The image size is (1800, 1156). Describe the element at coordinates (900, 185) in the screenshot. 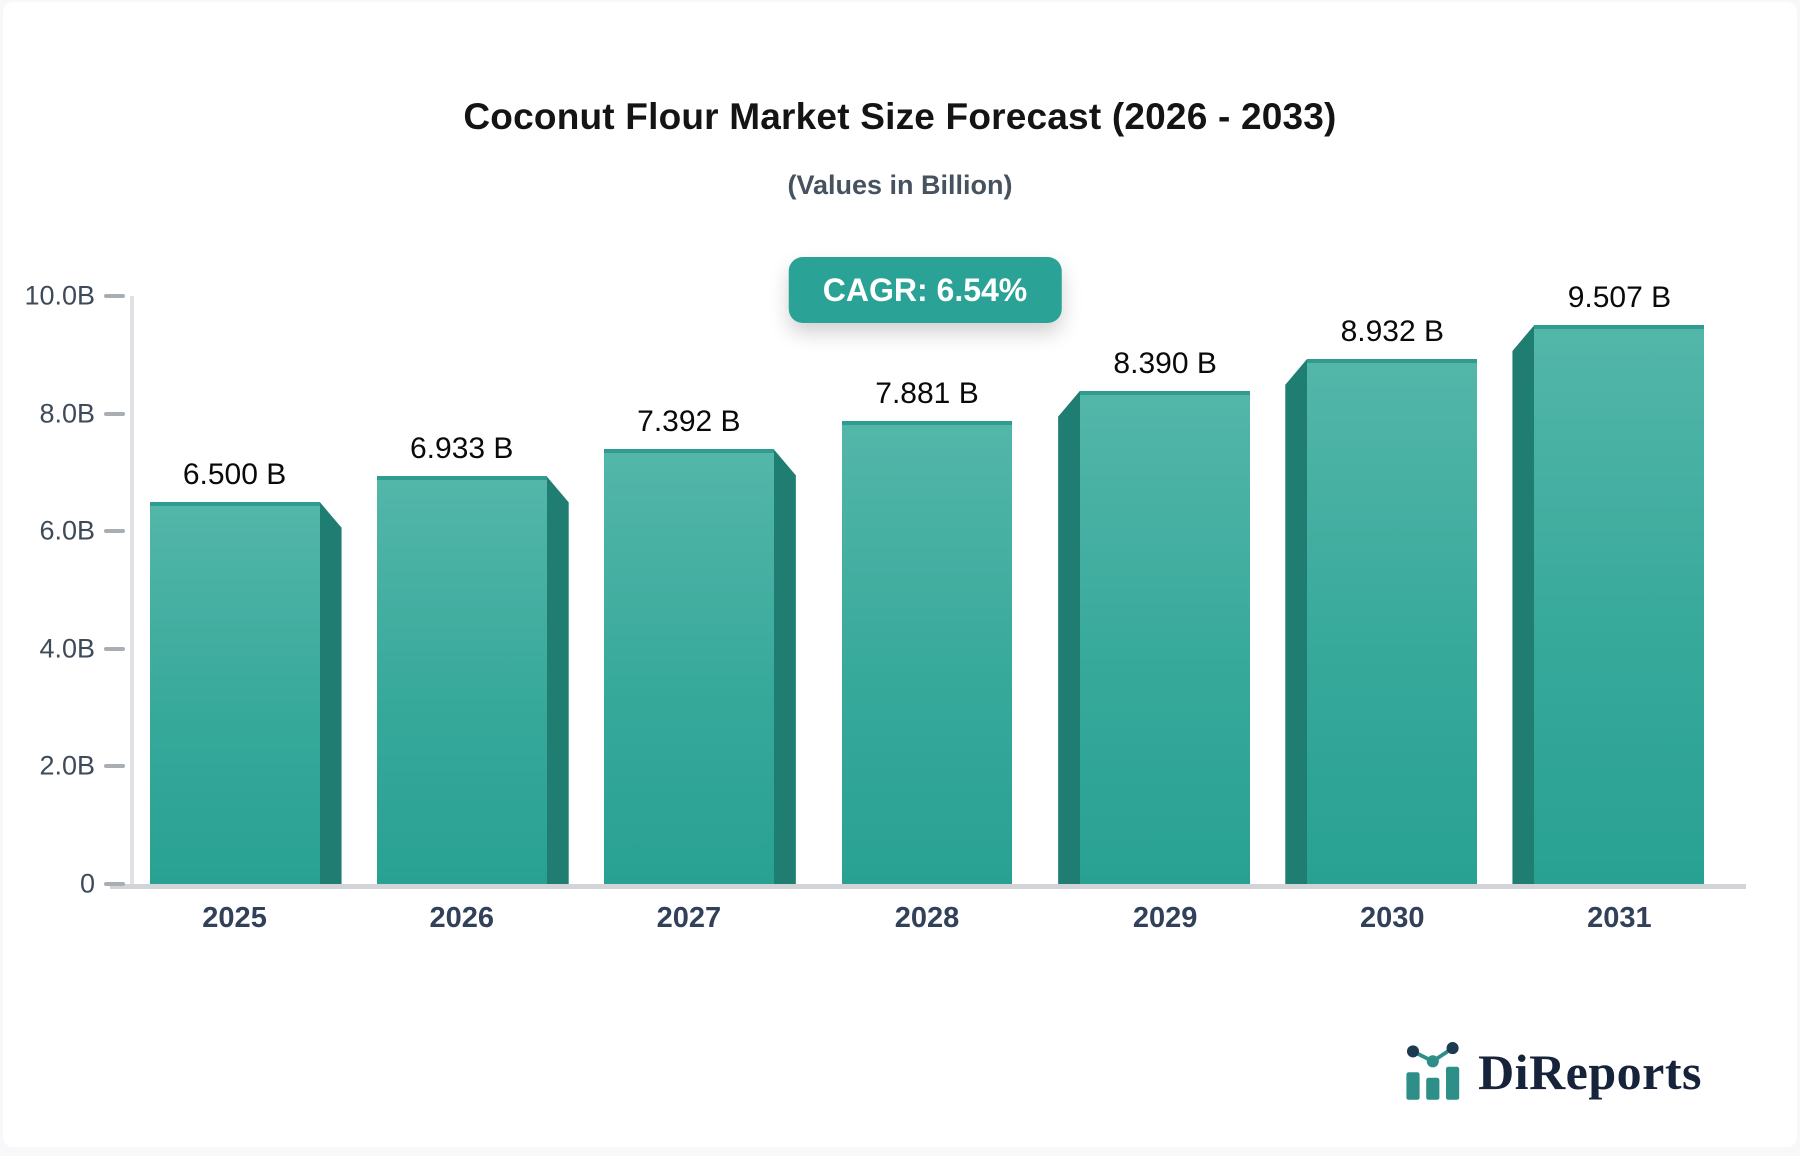

I see `chart-subtitle: (Values in Billion)` at that location.